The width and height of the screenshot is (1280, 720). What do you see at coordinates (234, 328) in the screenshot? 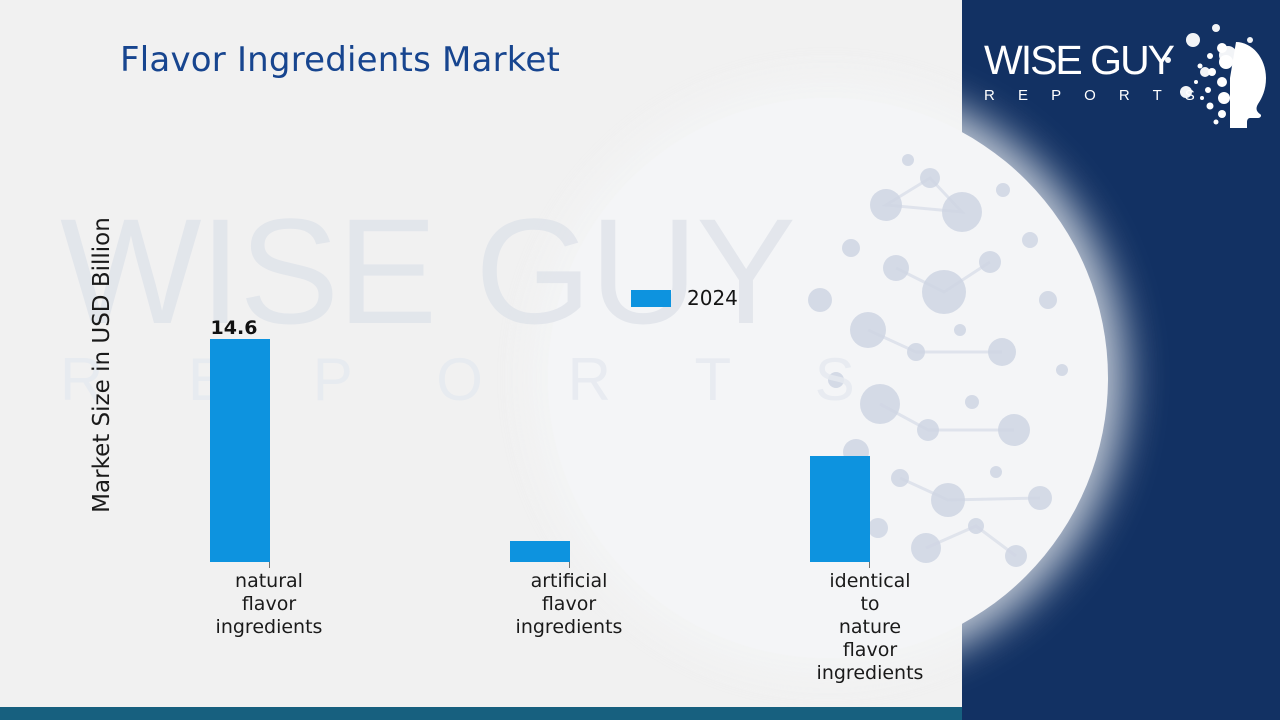
I see `bar-value-label-1: 14.6` at bounding box center [234, 328].